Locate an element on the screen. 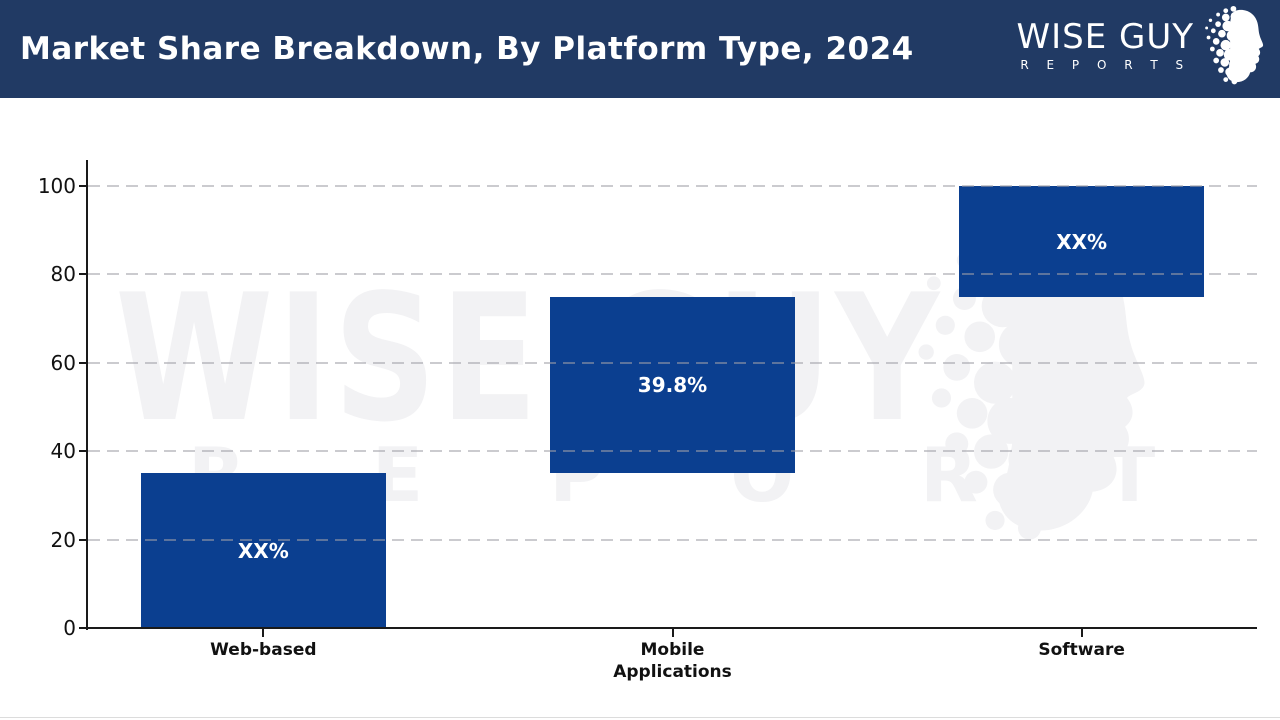 Image resolution: width=1280 pixels, height=720 pixels. bar-value-label: 39.8% is located at coordinates (672, 385).